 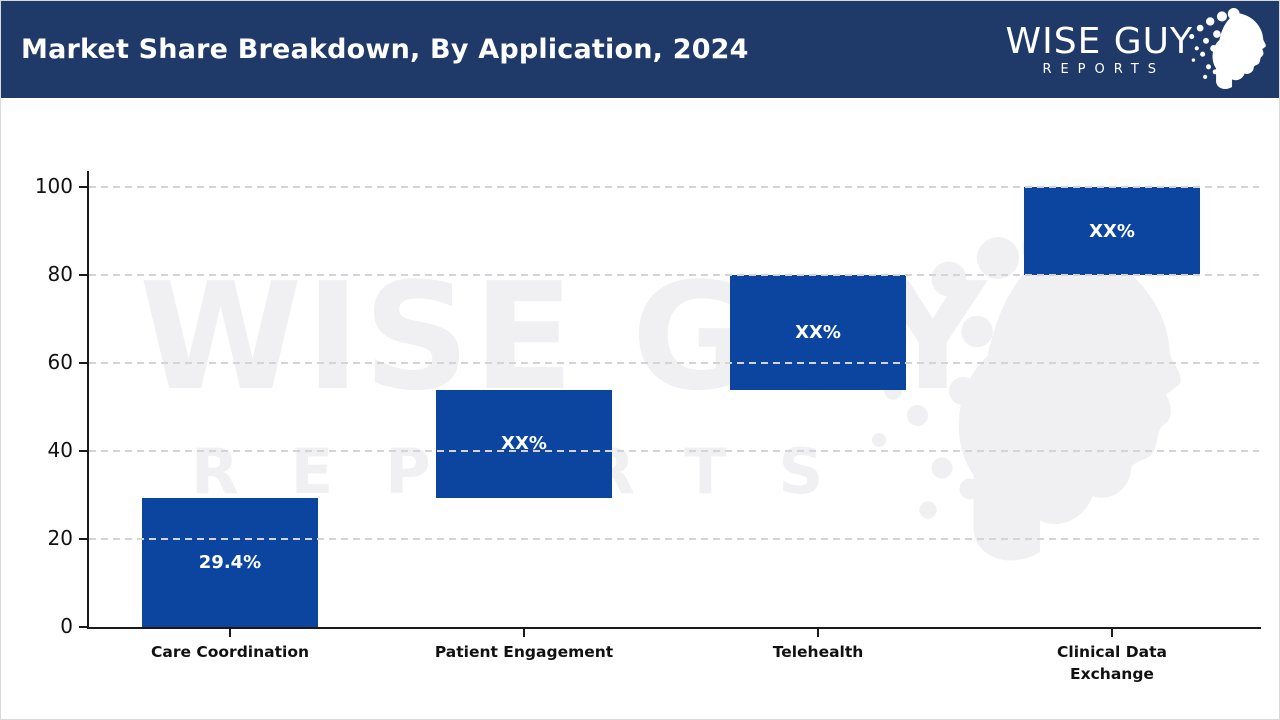 I want to click on x-category-label: Clinical Data Exchange, so click(x=1112, y=663).